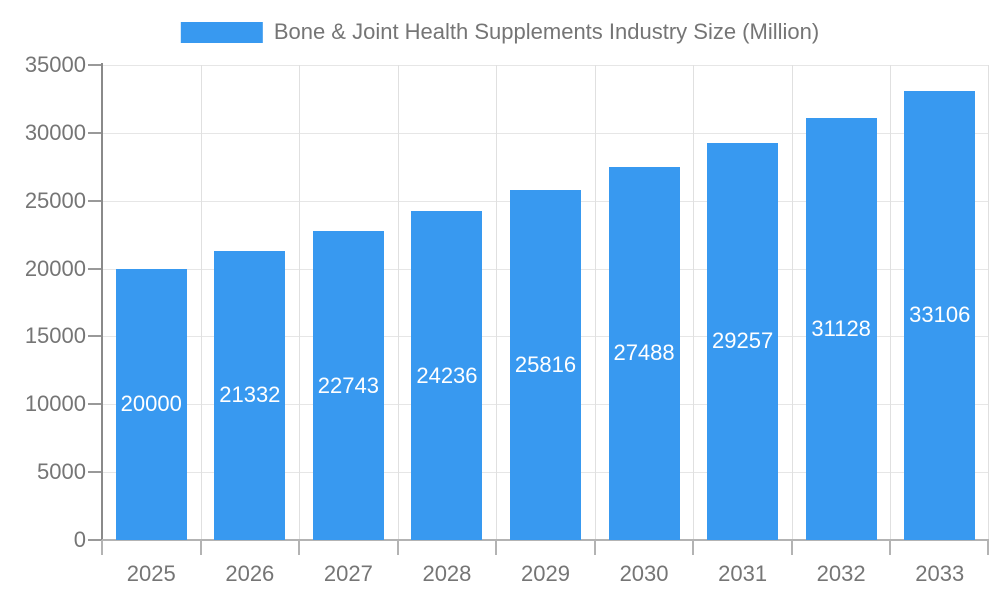 This screenshot has height=600, width=1000. What do you see at coordinates (545, 573) in the screenshot?
I see `x-axis-label: 2029` at bounding box center [545, 573].